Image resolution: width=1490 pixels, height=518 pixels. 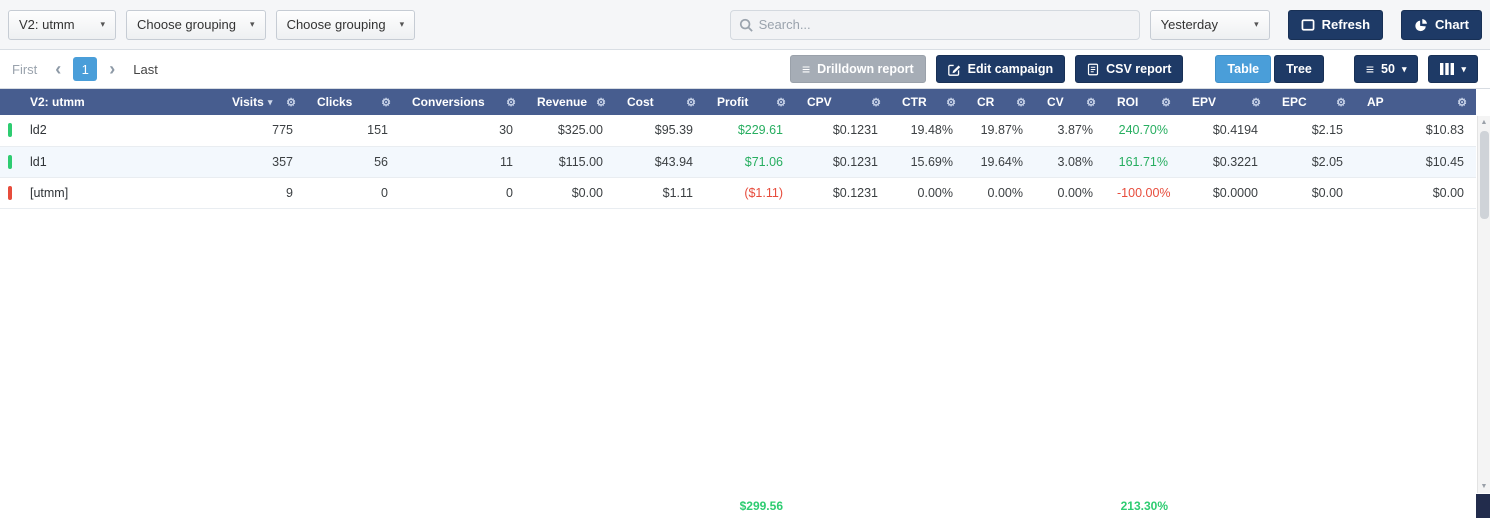 I want to click on campaign-select: V2: utmm ▾, so click(x=62, y=24).